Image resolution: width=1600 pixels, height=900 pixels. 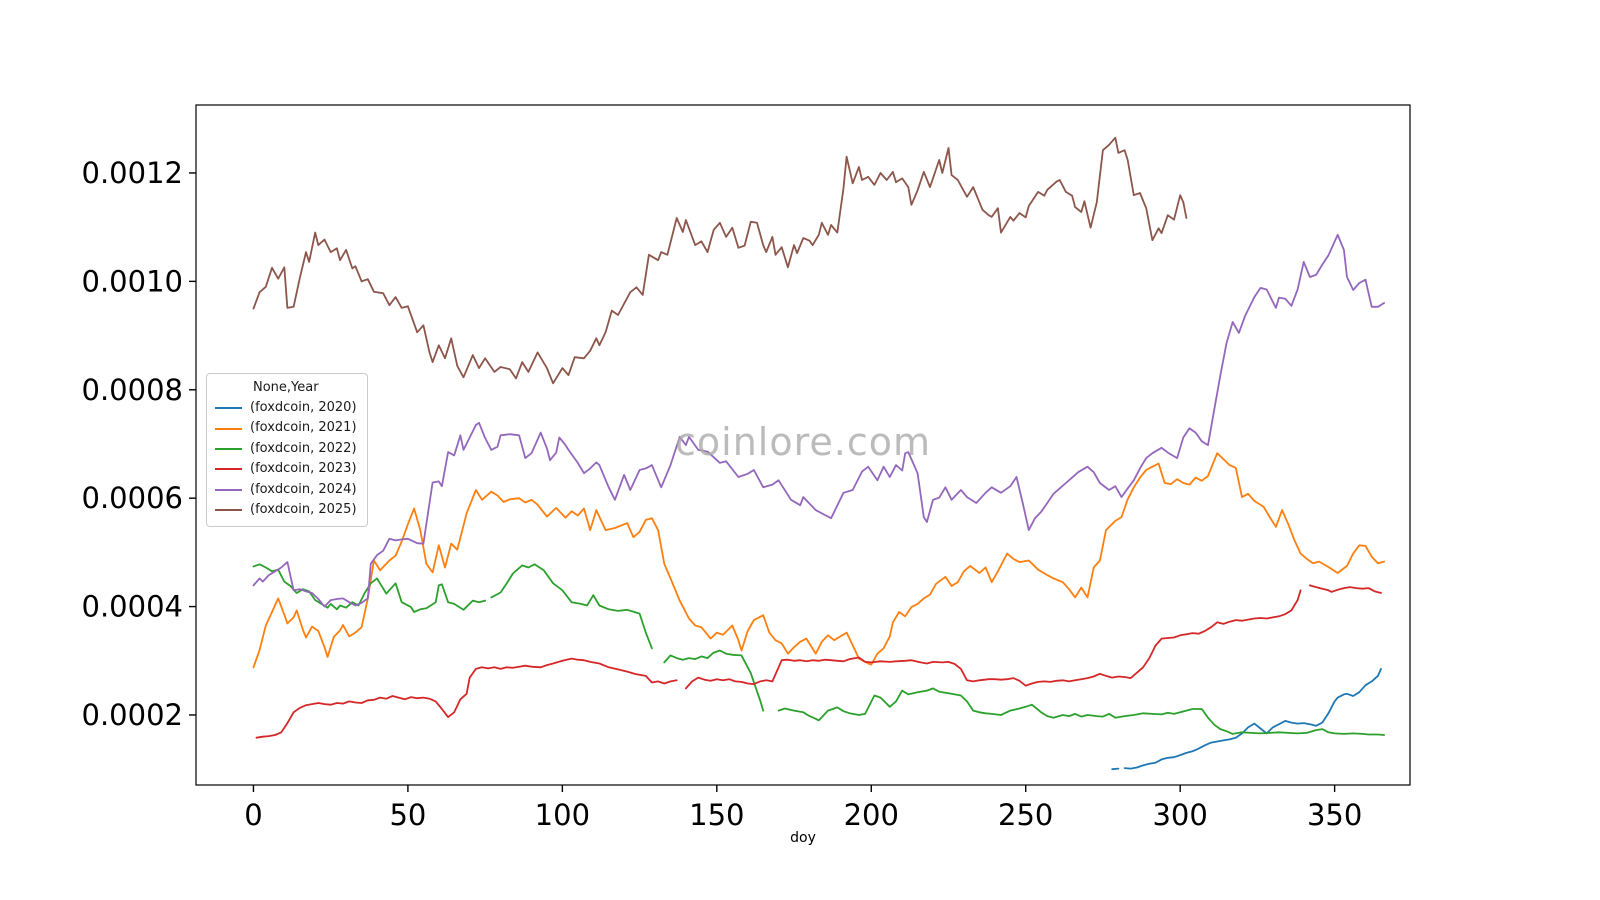 What do you see at coordinates (803, 838) in the screenshot?
I see `x-axis-label: doy` at bounding box center [803, 838].